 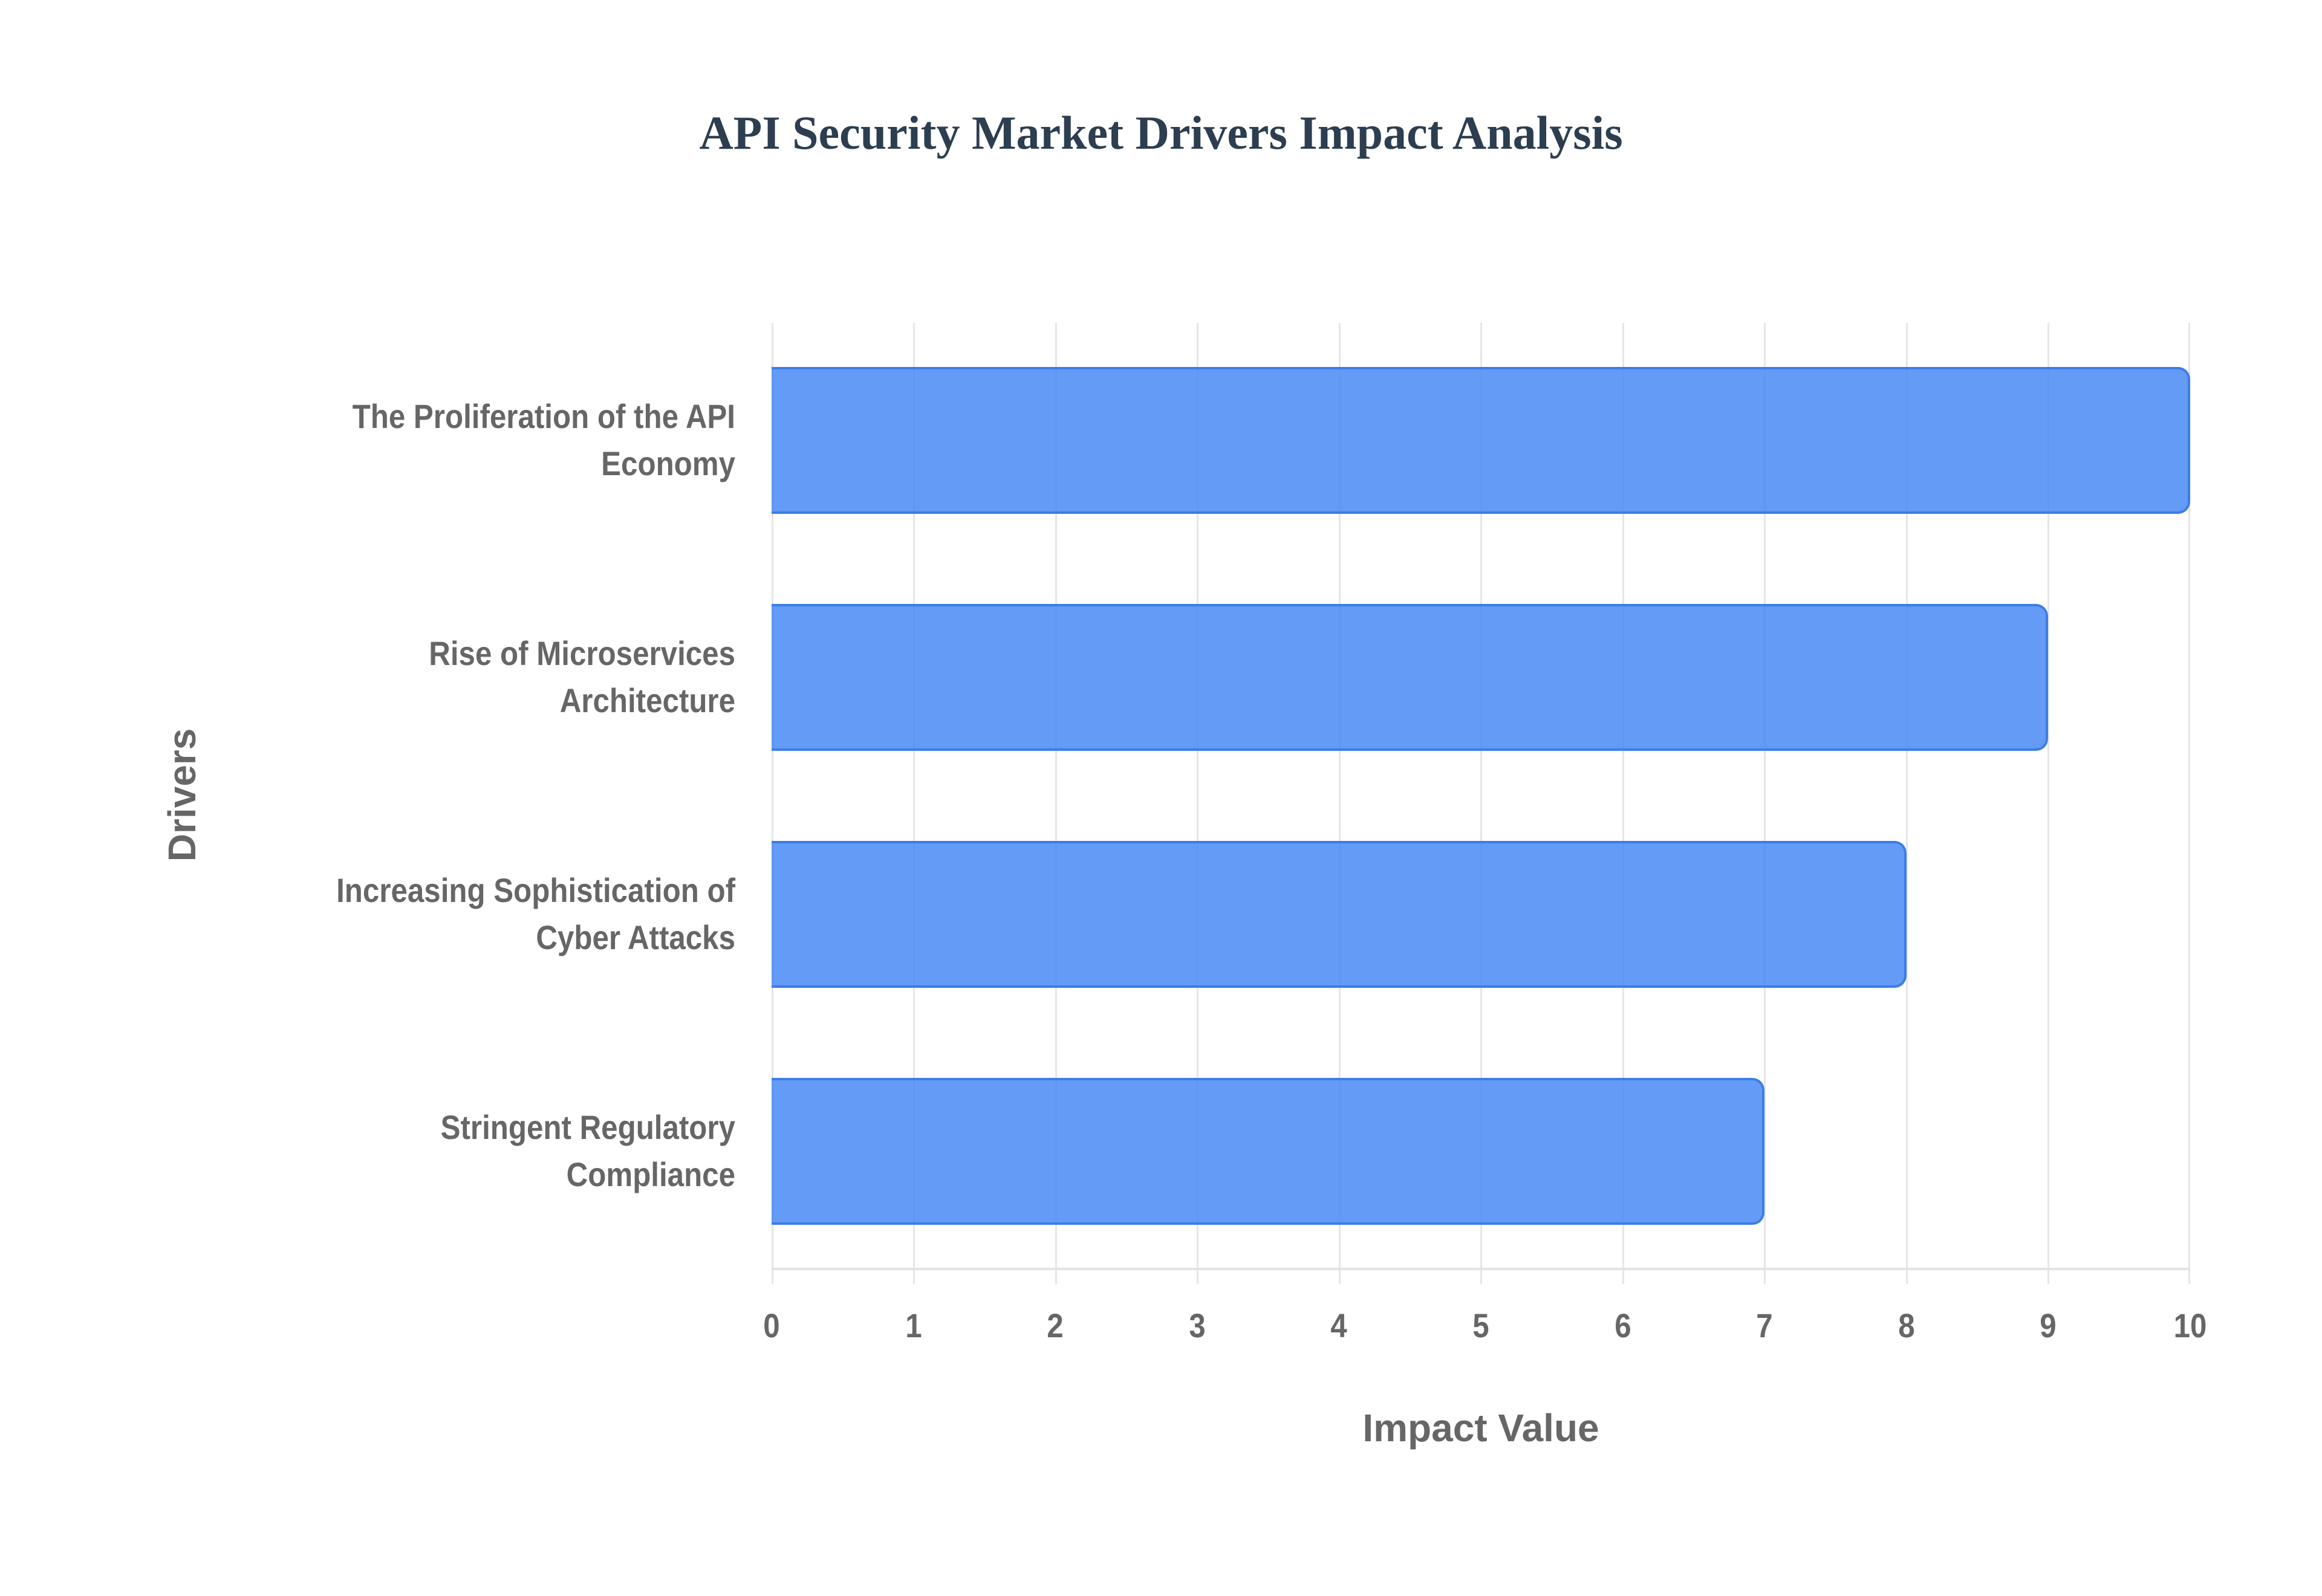 I want to click on label-line: Rise of Microservices, so click(x=582, y=653).